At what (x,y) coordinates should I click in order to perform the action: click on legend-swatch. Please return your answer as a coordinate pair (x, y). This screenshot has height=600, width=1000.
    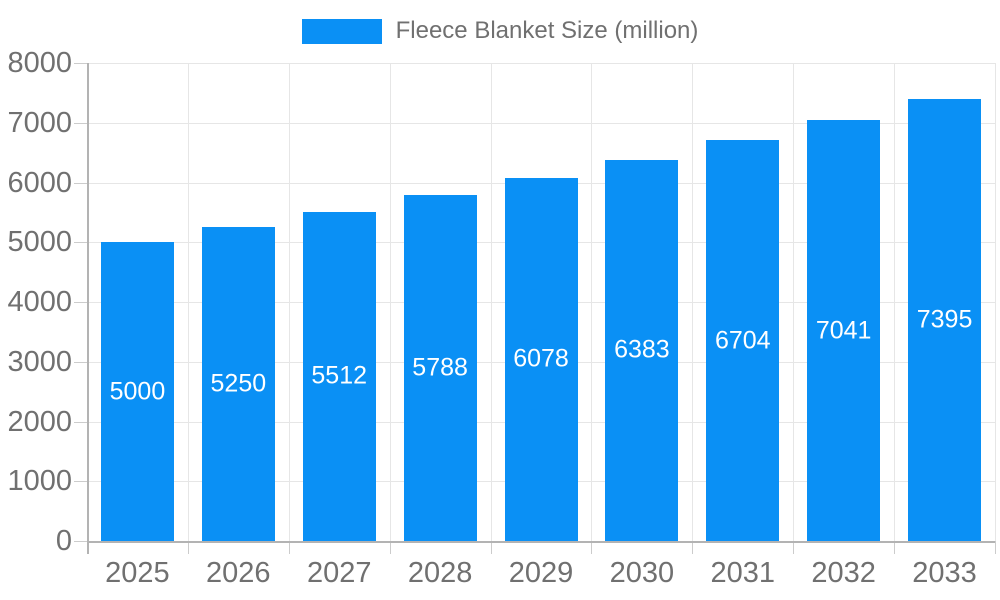
    Looking at the image, I should click on (341, 31).